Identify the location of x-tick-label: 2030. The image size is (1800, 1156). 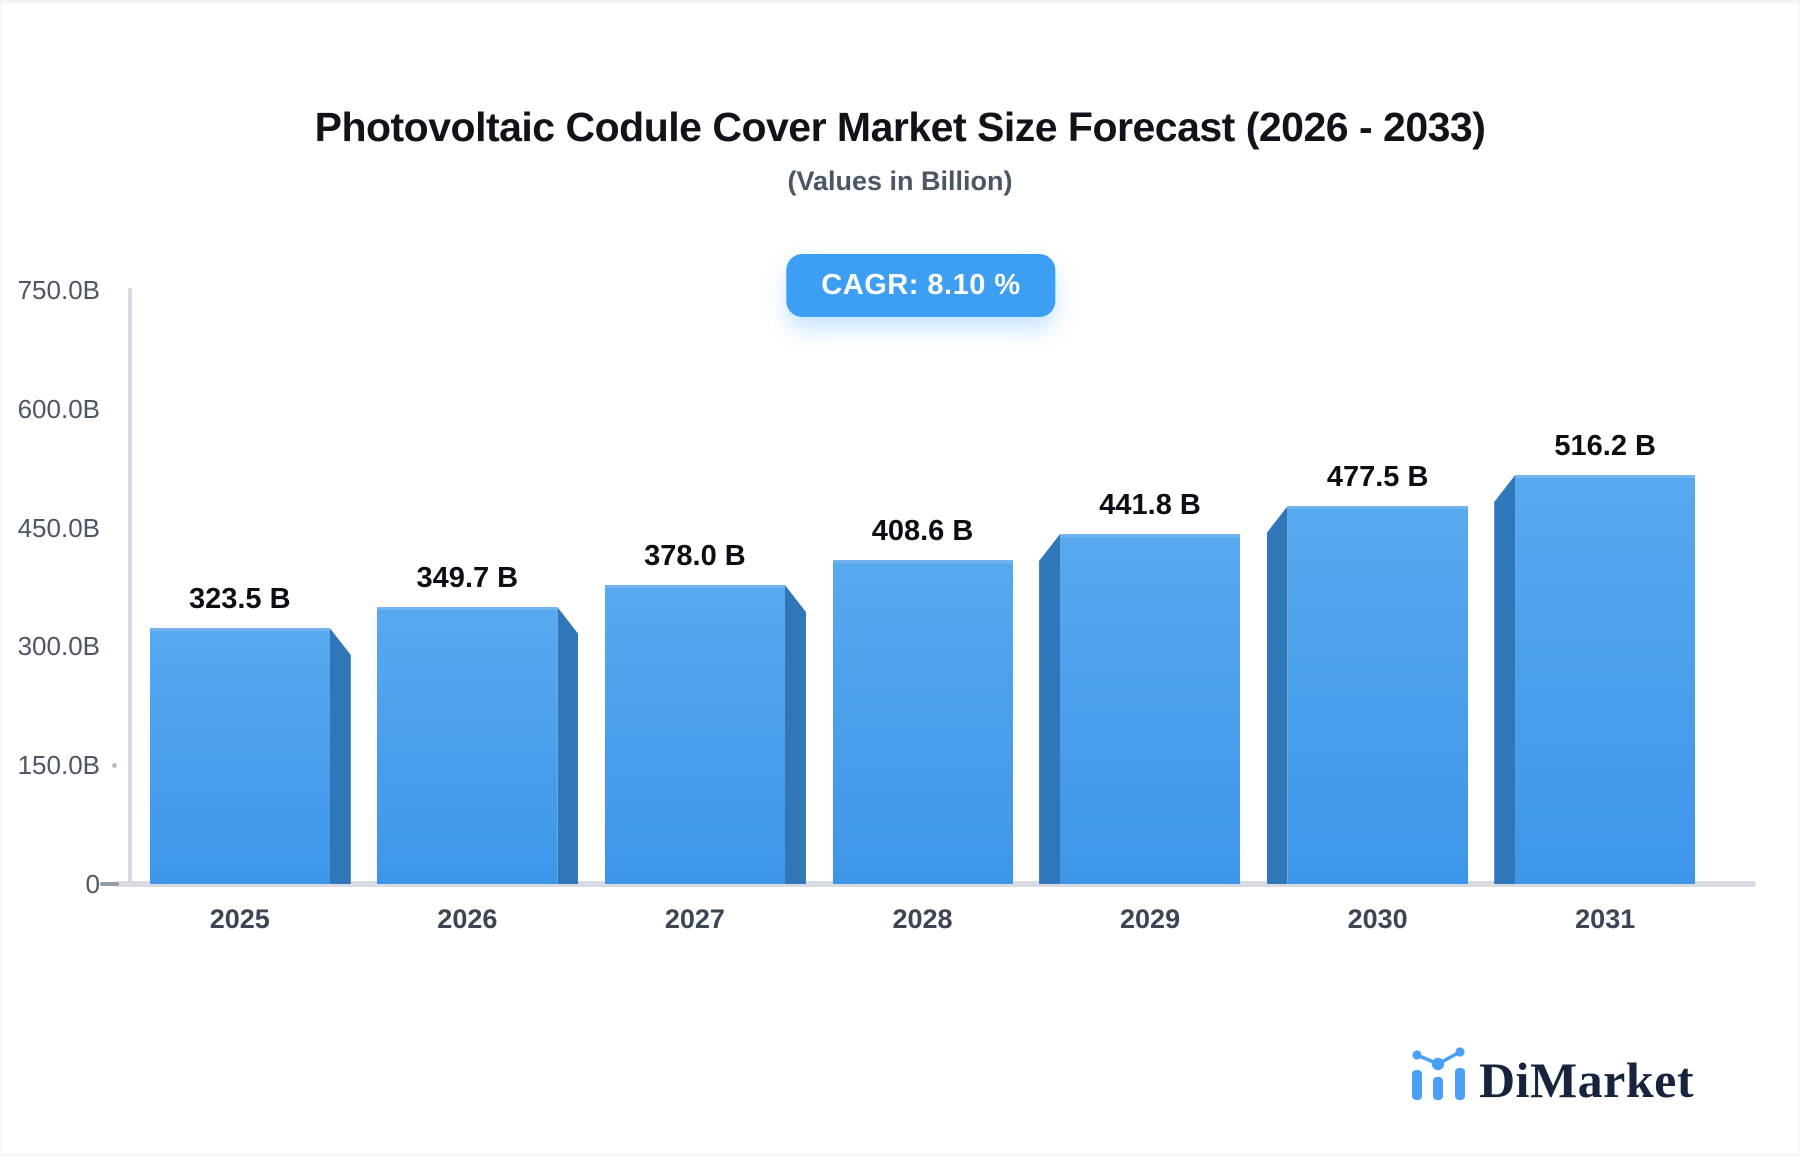
(1377, 919).